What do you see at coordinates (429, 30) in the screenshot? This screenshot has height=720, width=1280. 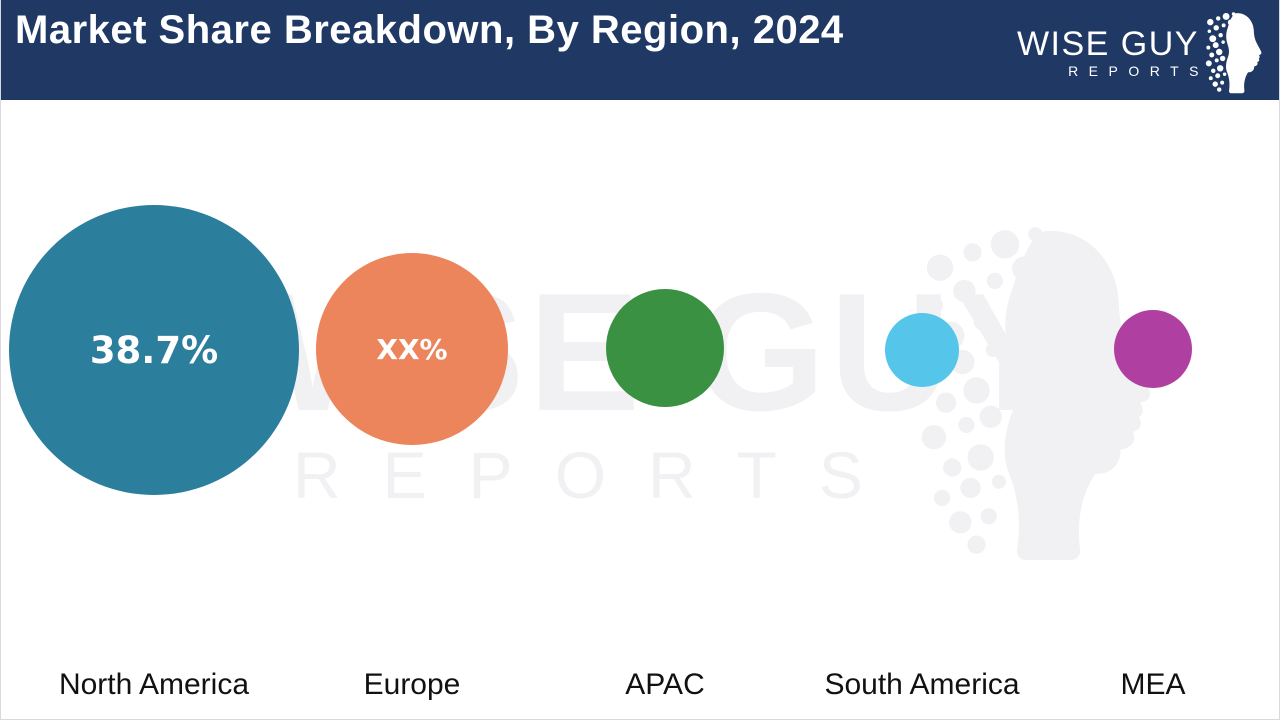 I see `page-title: Market Share Breakdown, By Region, 2024` at bounding box center [429, 30].